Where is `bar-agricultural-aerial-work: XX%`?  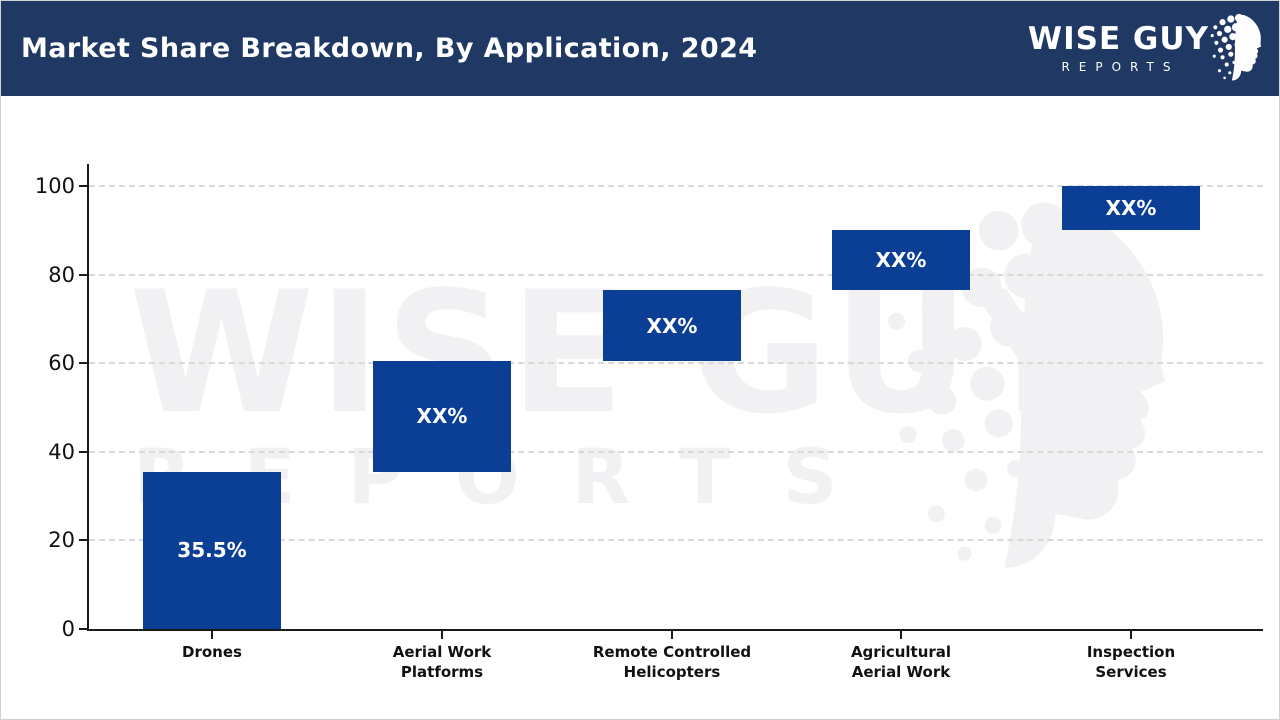
bar-agricultural-aerial-work: XX% is located at coordinates (901, 260).